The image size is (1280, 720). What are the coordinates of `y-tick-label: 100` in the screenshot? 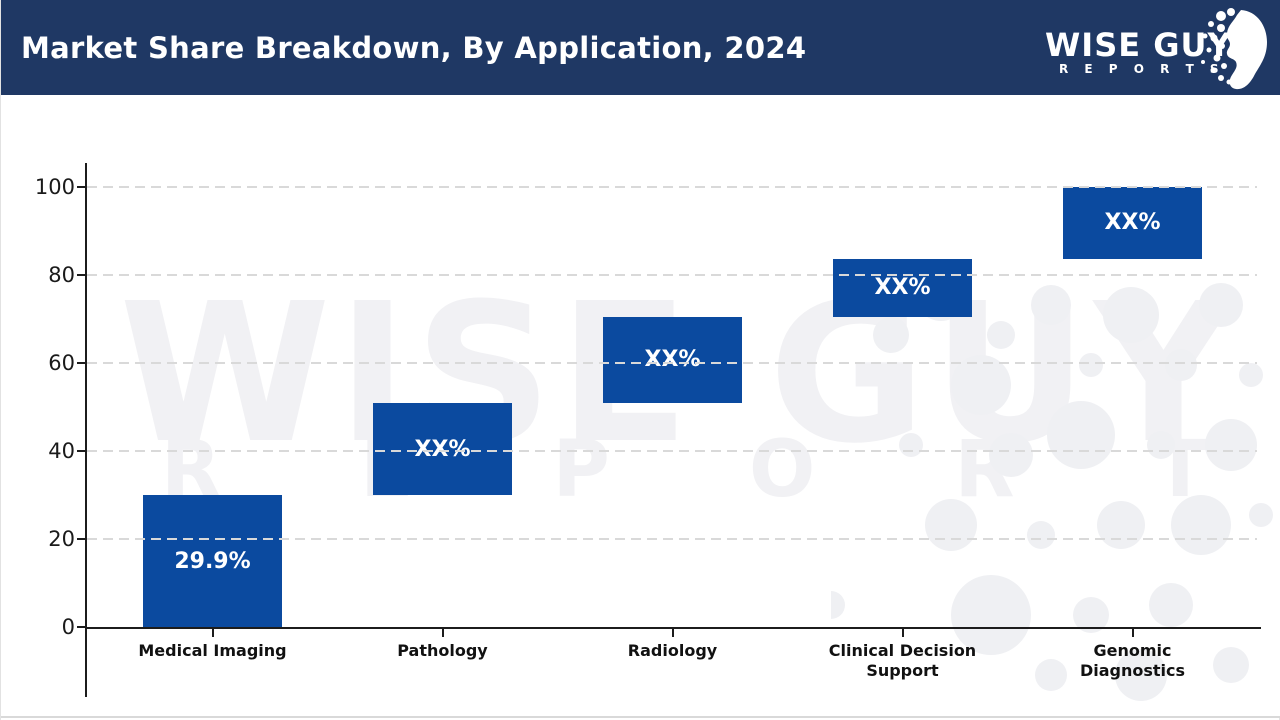 It's located at (54, 187).